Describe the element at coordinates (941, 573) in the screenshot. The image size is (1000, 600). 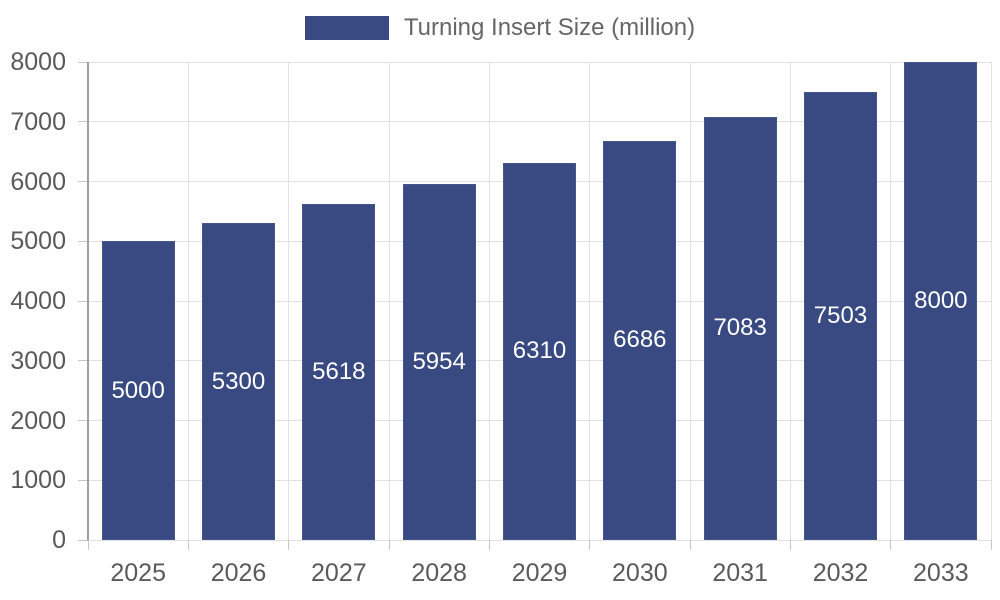
I see `x-axis-label: 2033` at that location.